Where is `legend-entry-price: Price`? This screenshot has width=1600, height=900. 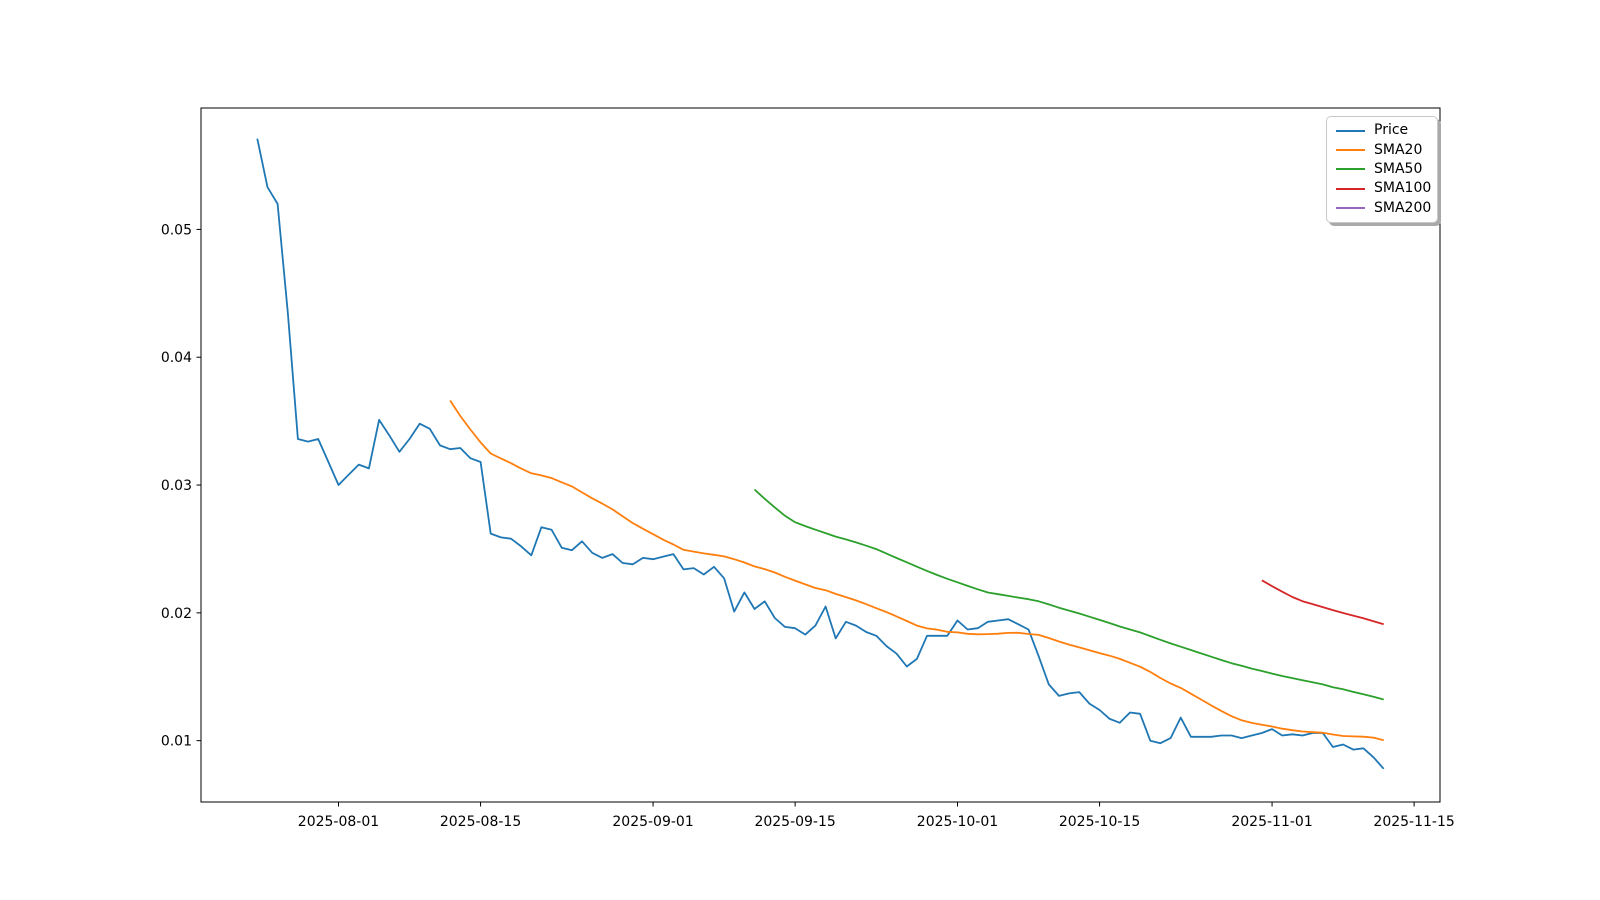
legend-entry-price: Price is located at coordinates (1383, 130).